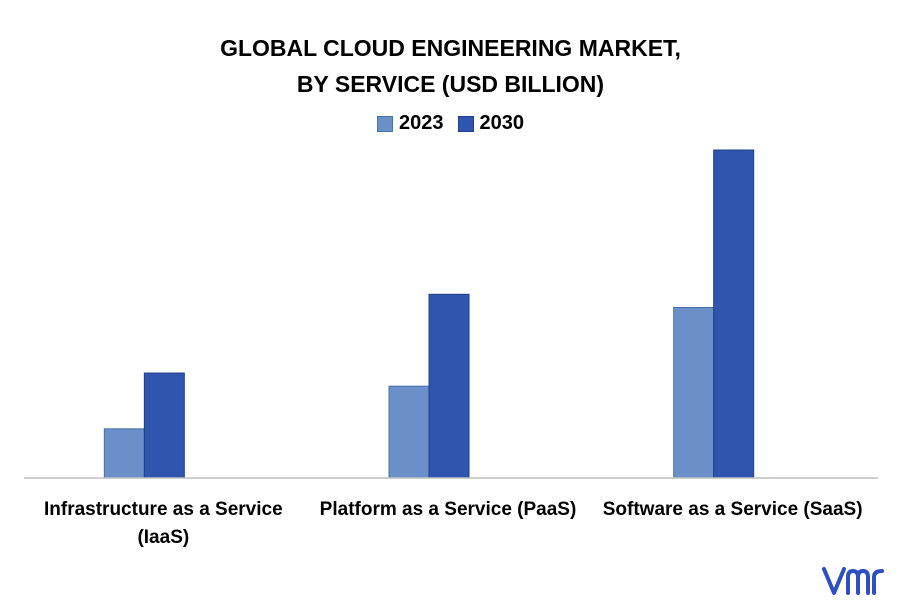  I want to click on legend-item-2030: 2030, so click(491, 123).